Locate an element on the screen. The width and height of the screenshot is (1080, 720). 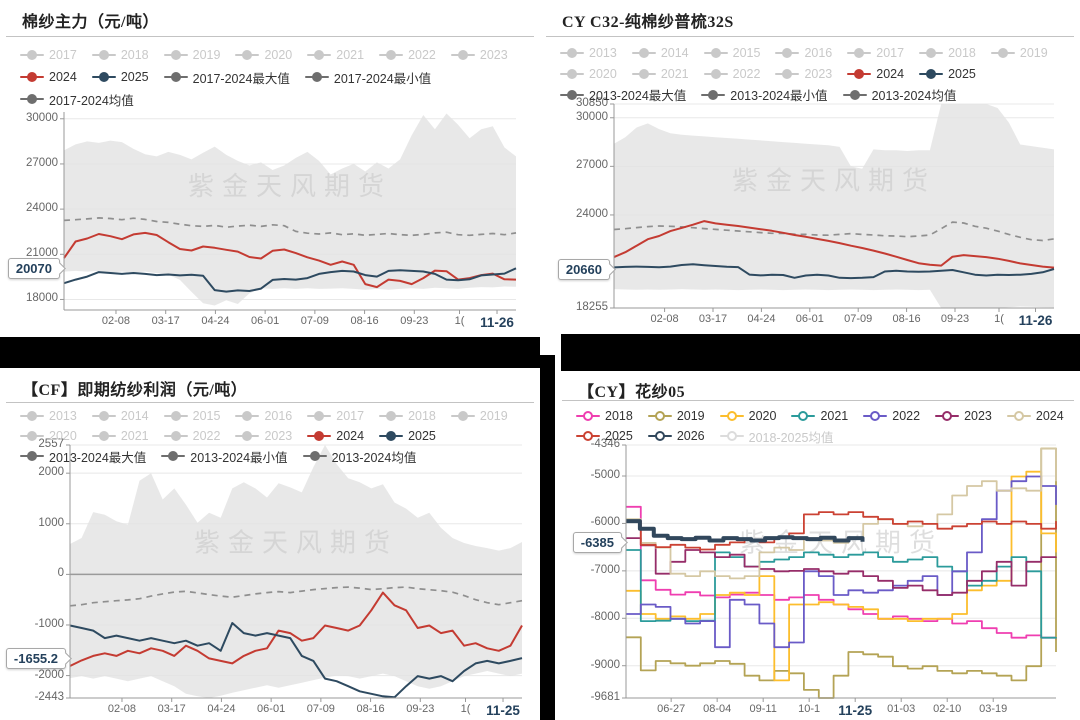
series-line-2024 is located at coordinates (841, 513).